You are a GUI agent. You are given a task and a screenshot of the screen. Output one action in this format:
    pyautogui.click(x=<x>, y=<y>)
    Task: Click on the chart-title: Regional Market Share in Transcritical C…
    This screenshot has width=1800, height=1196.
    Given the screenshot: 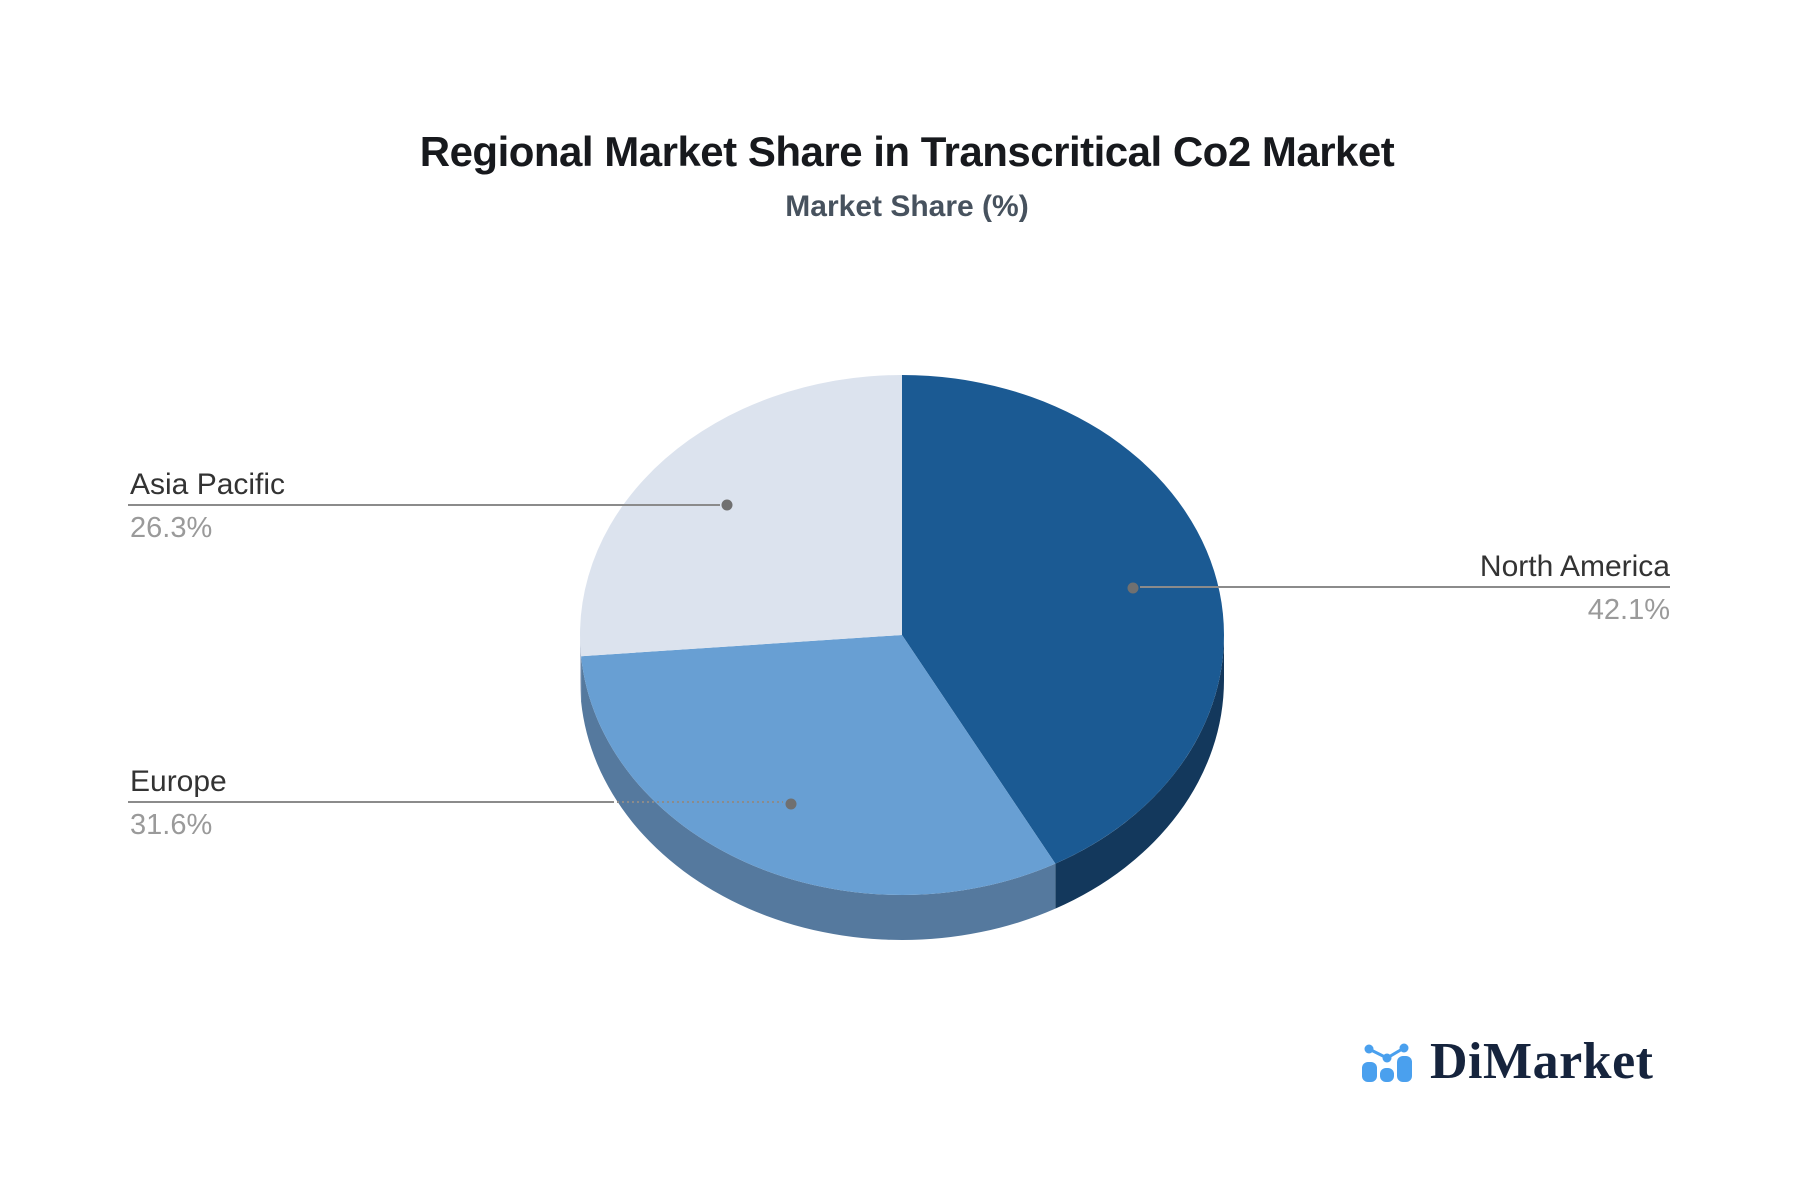 What is the action you would take?
    pyautogui.click(x=907, y=151)
    